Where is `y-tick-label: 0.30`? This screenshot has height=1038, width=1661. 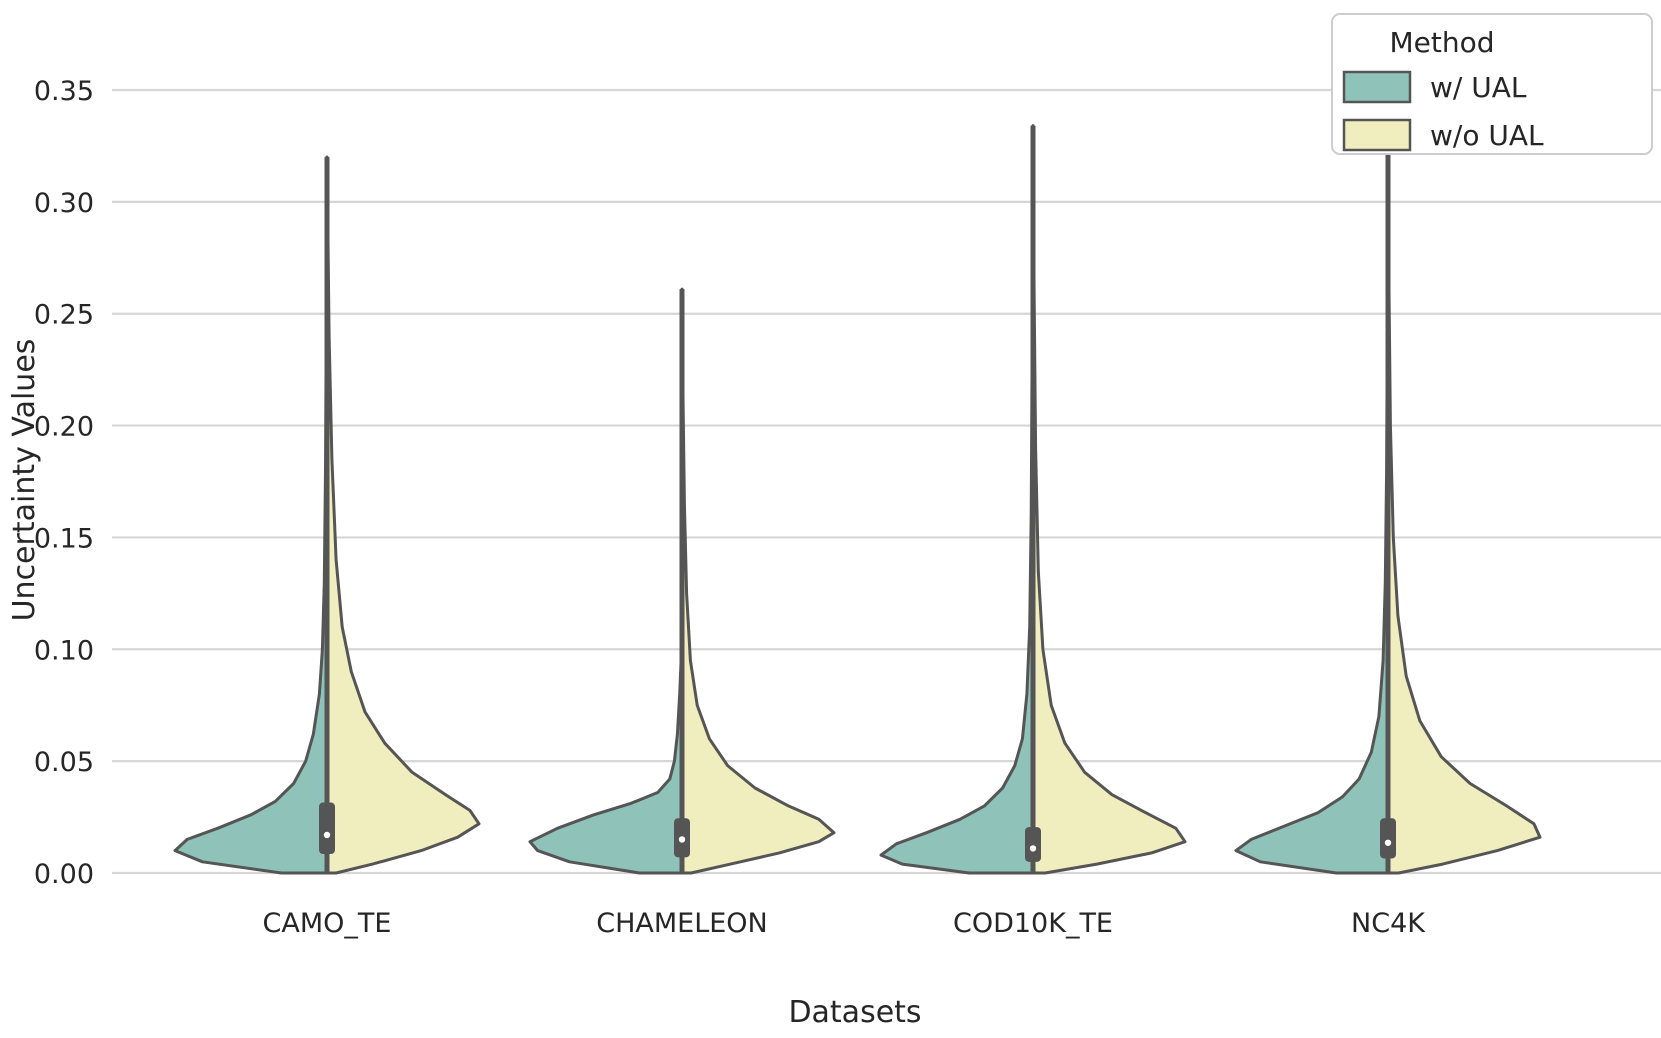
y-tick-label: 0.30 is located at coordinates (64, 203).